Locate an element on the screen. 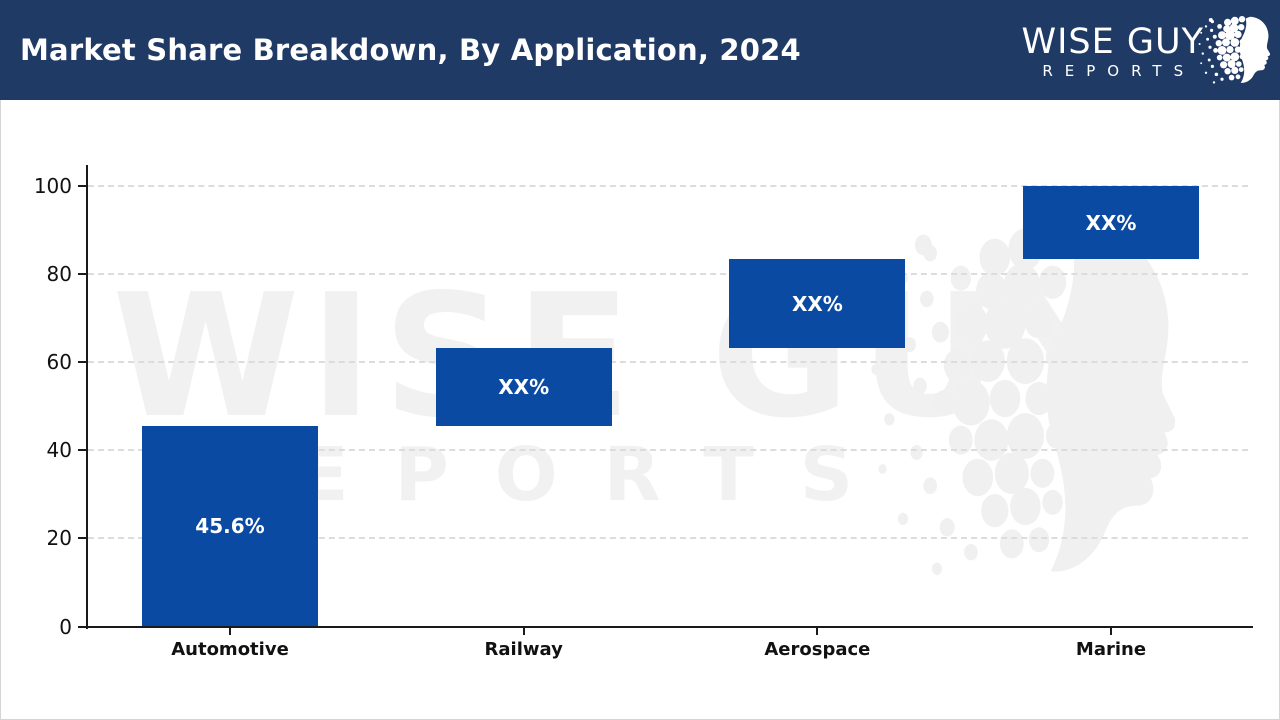 The image size is (1280, 720). y-tick-label: 20 is located at coordinates (59, 538).